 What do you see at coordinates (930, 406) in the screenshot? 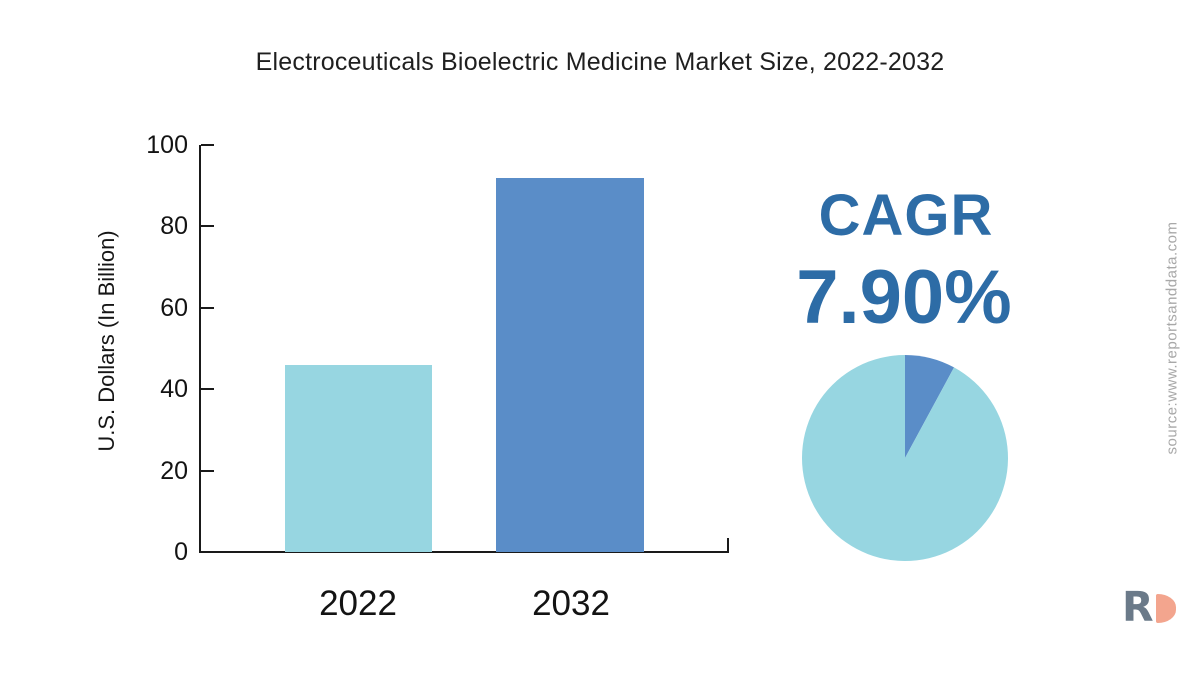
I see `pie-slice-cagr-share` at bounding box center [930, 406].